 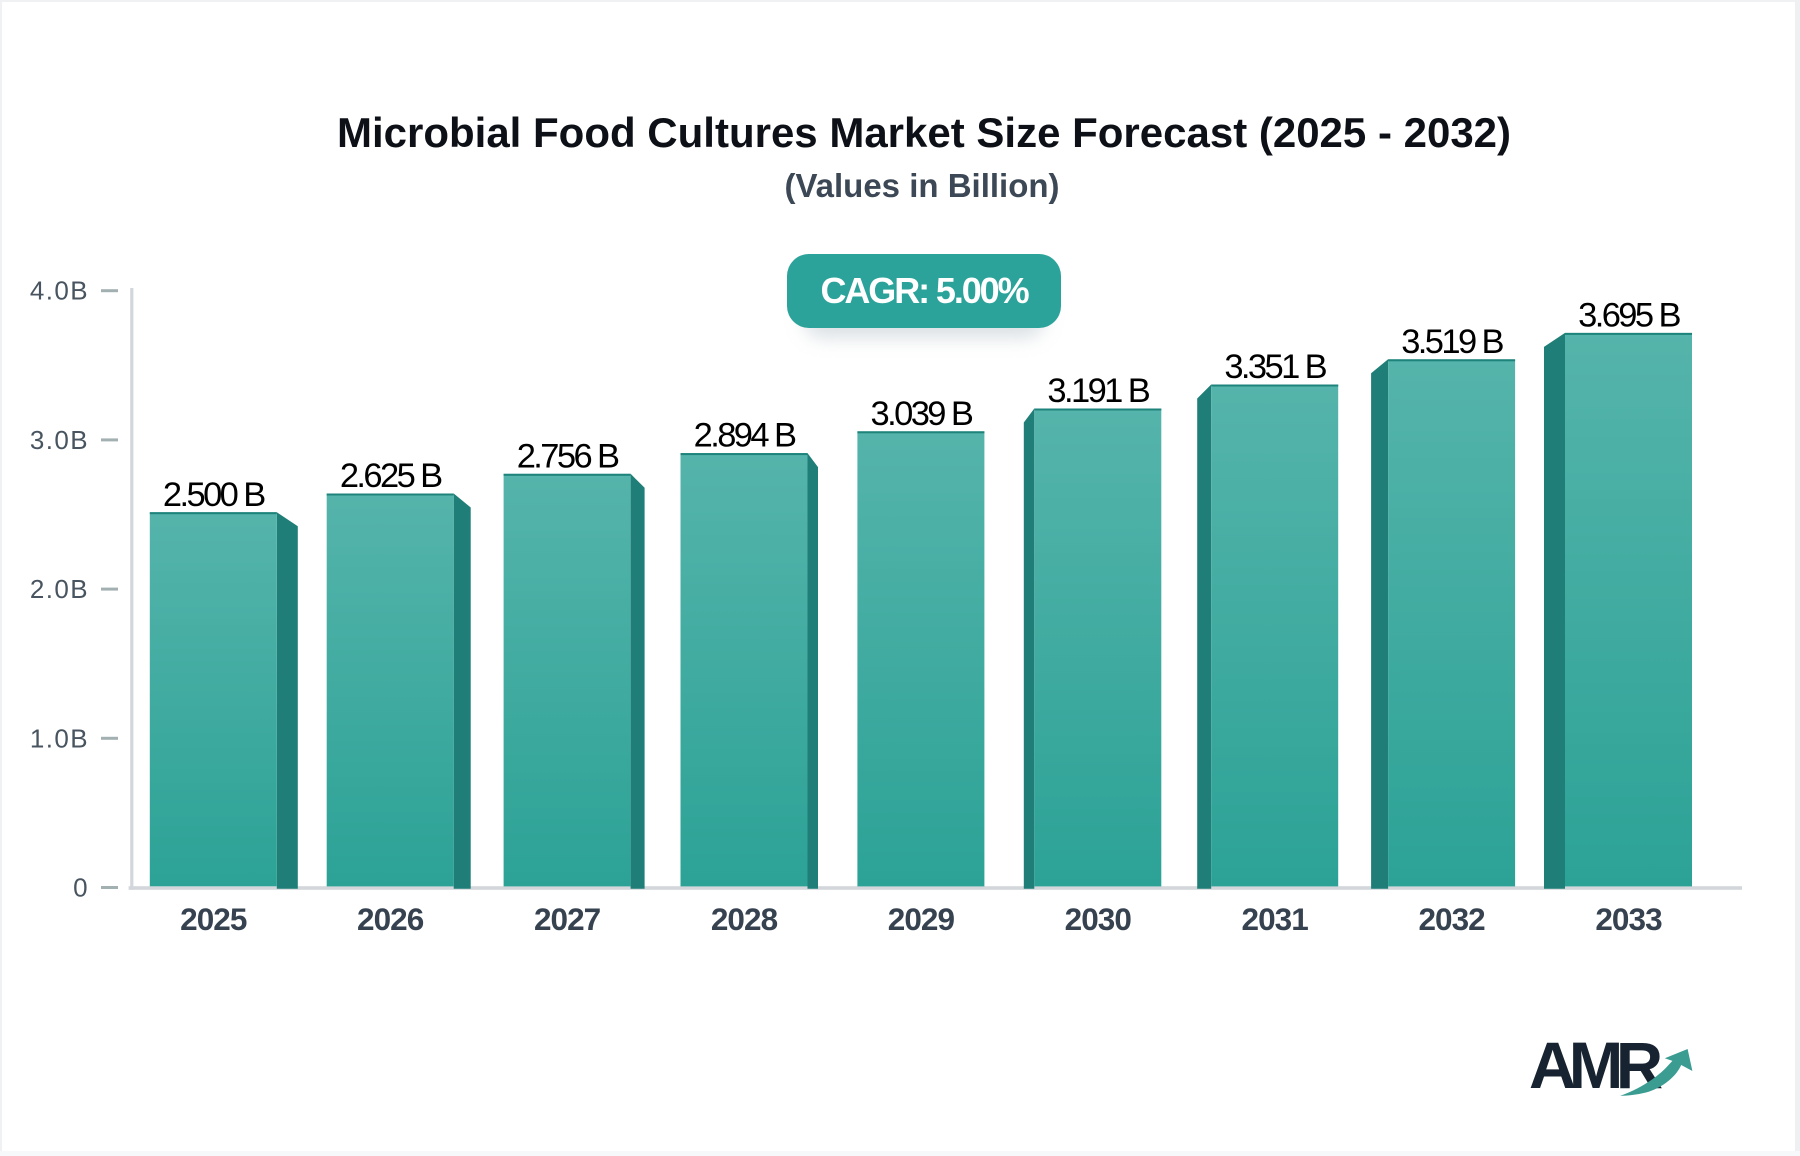 What do you see at coordinates (921, 919) in the screenshot?
I see `svg-text: 2029` at bounding box center [921, 919].